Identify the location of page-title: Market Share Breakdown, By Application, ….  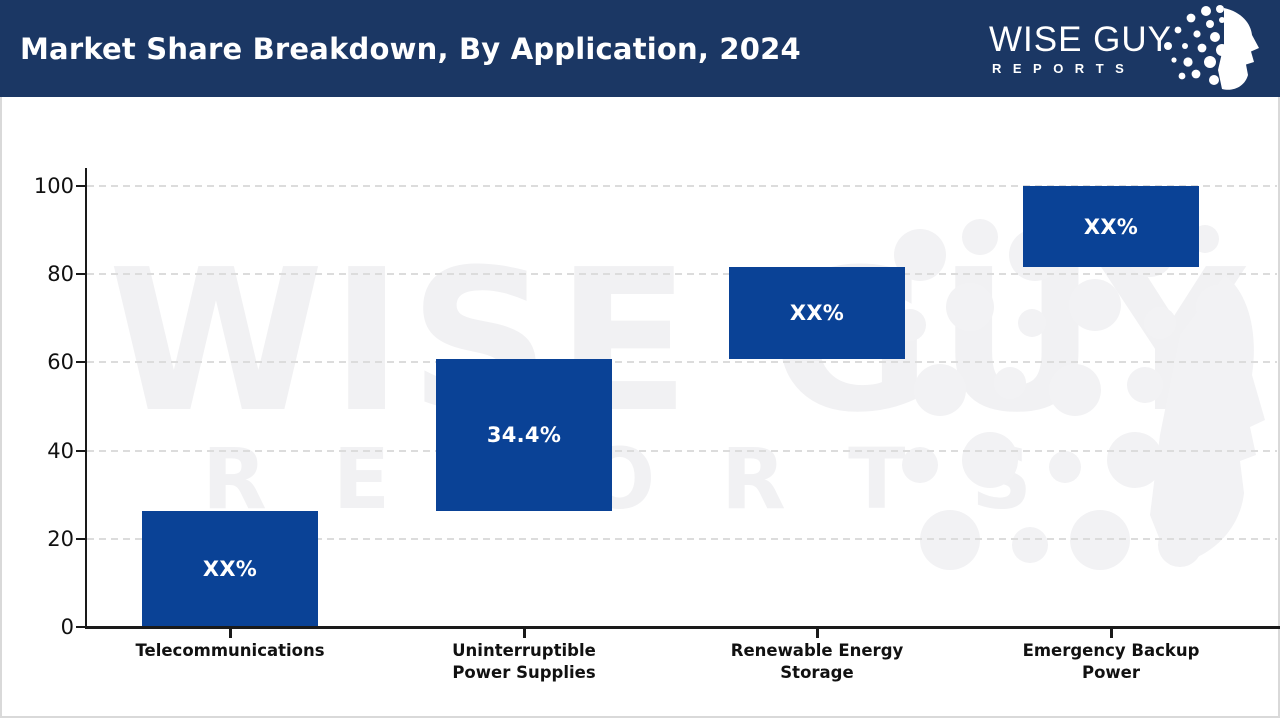
(410, 48).